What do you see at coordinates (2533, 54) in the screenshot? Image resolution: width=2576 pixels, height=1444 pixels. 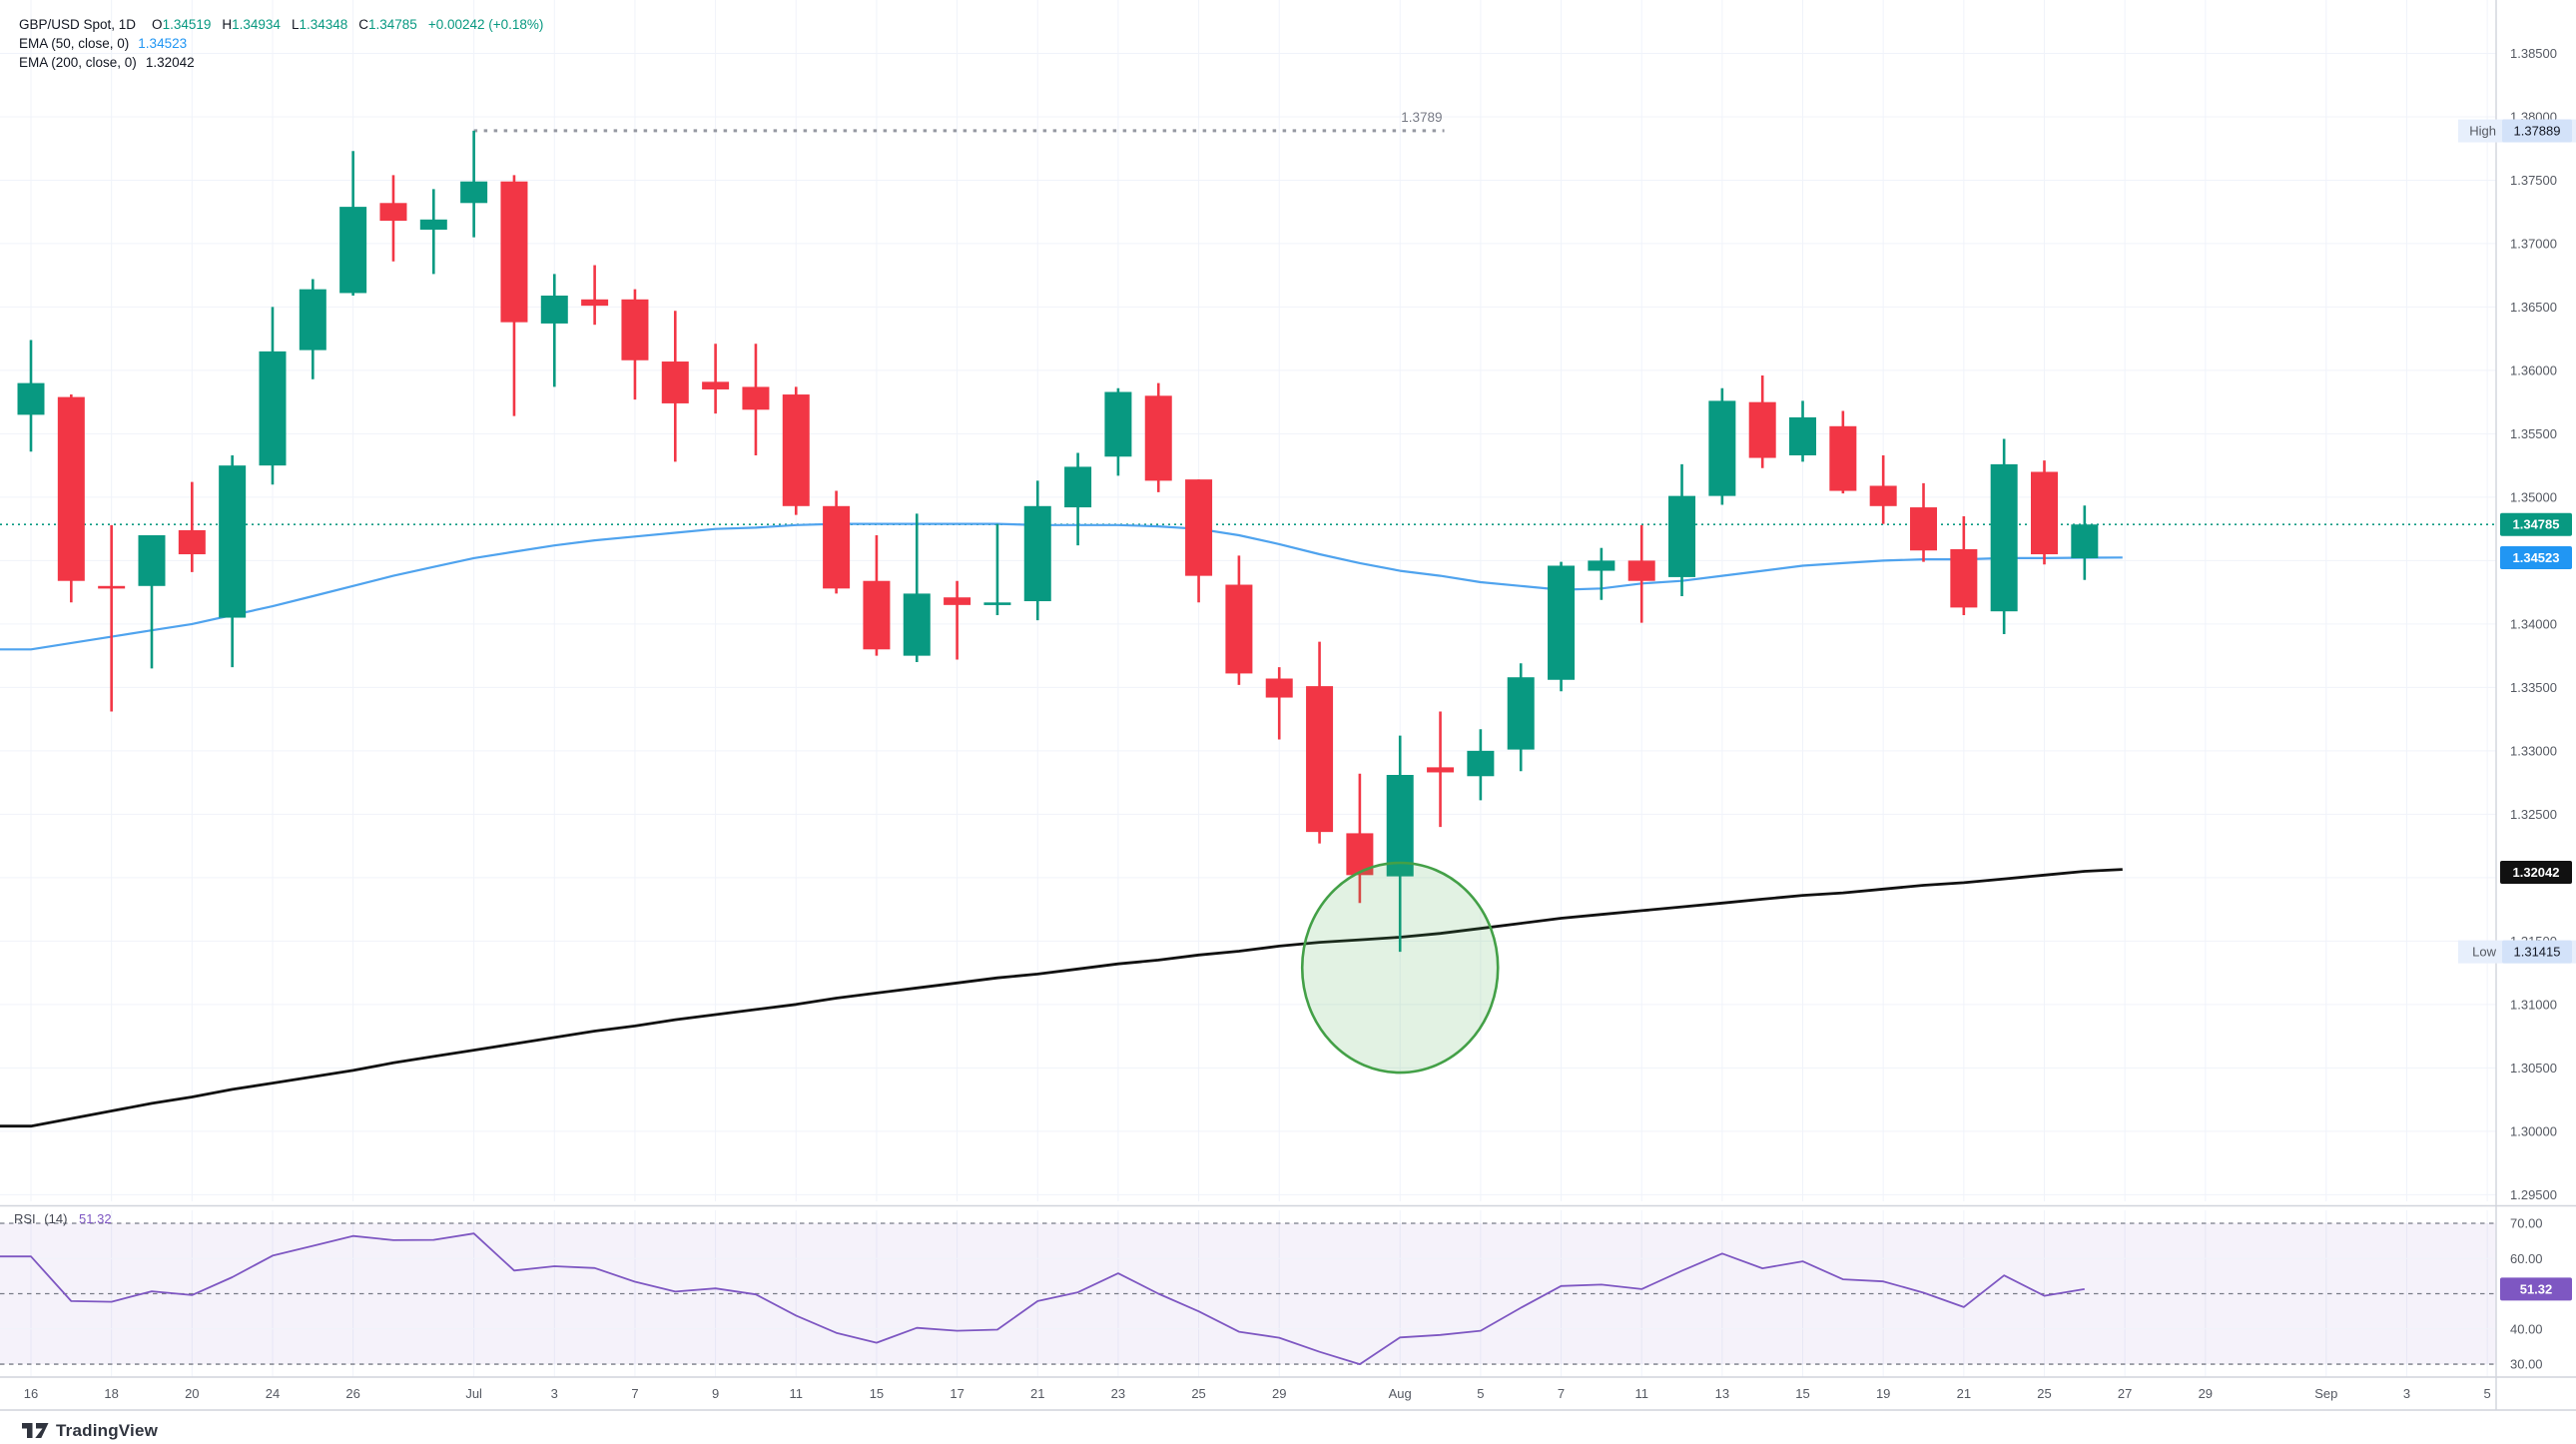 I see `price-axis-label: 1.38500` at bounding box center [2533, 54].